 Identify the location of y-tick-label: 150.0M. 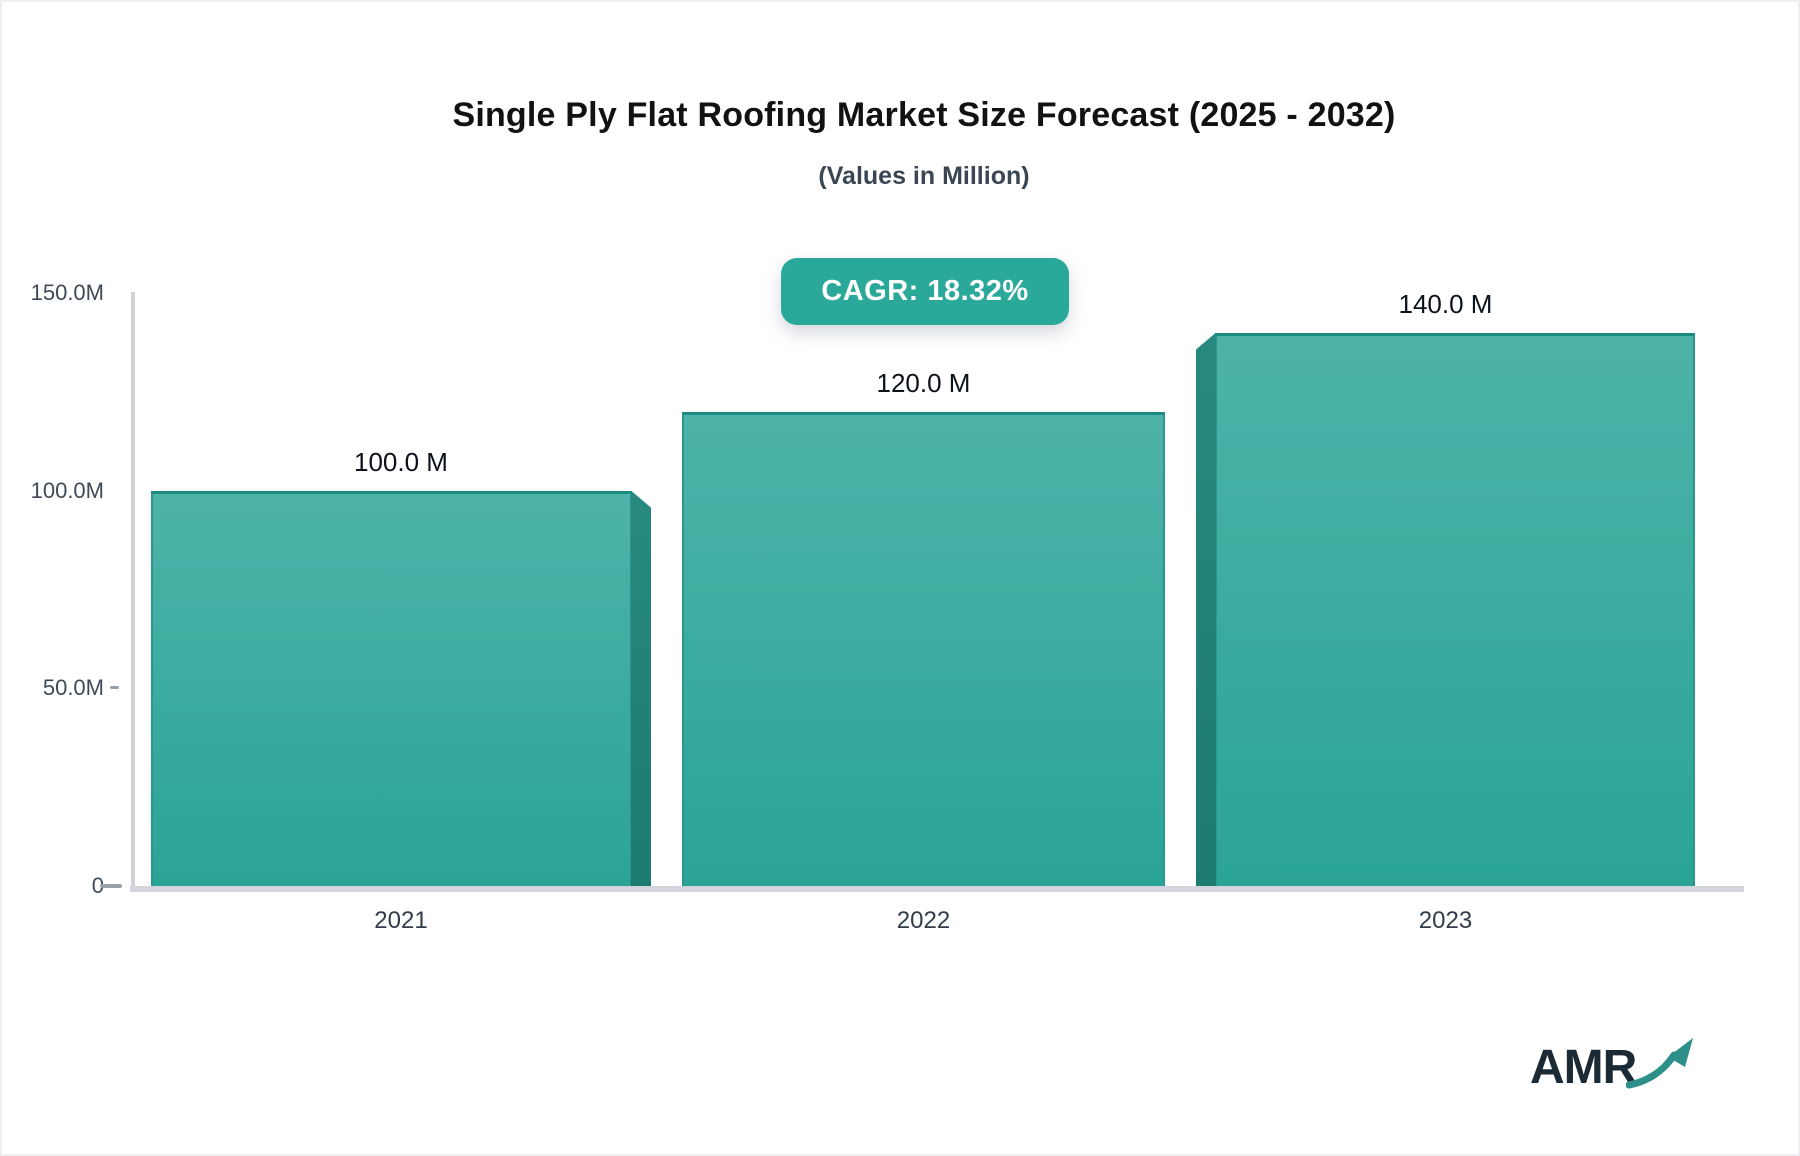
(67, 292).